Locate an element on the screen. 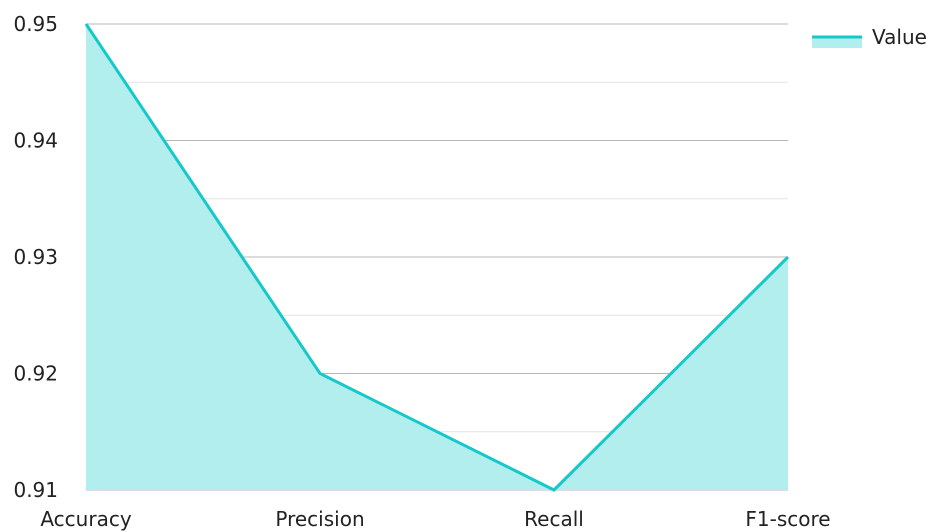 The width and height of the screenshot is (936, 532). x-tick-label: F1-score is located at coordinates (787, 519).